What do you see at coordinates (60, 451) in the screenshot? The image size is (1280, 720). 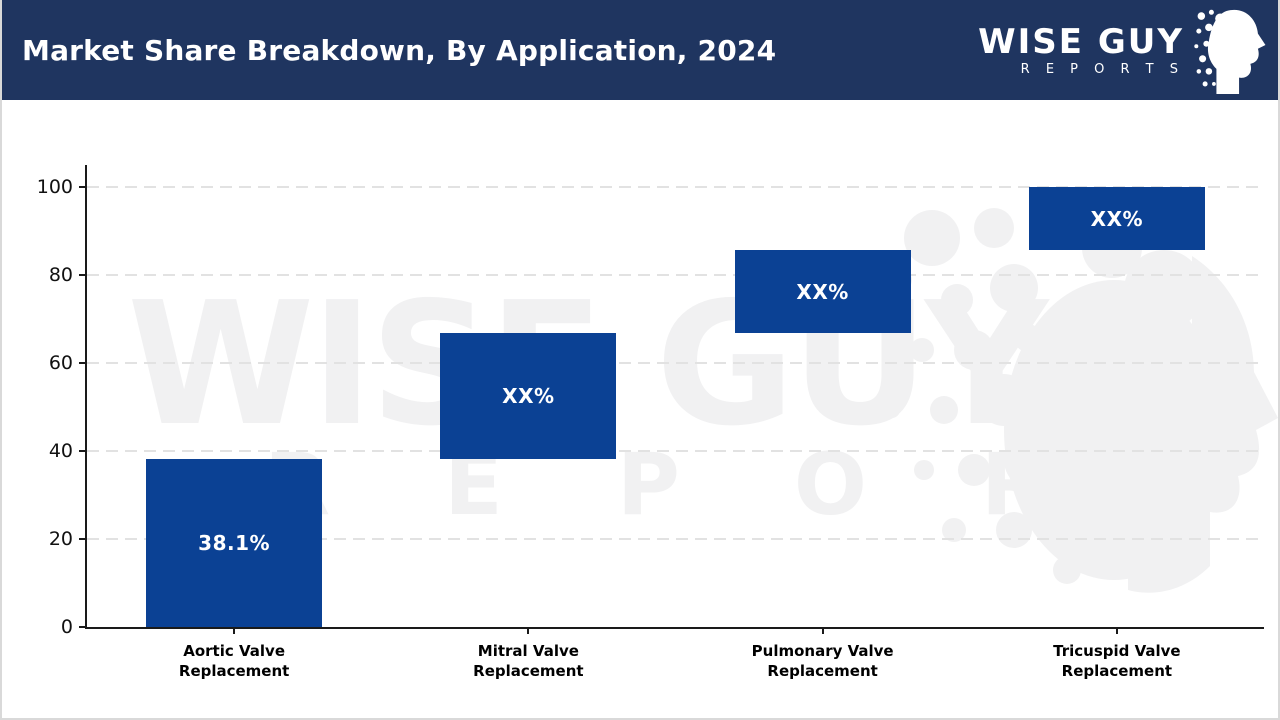 I see `y-tick-label-40: 40` at bounding box center [60, 451].